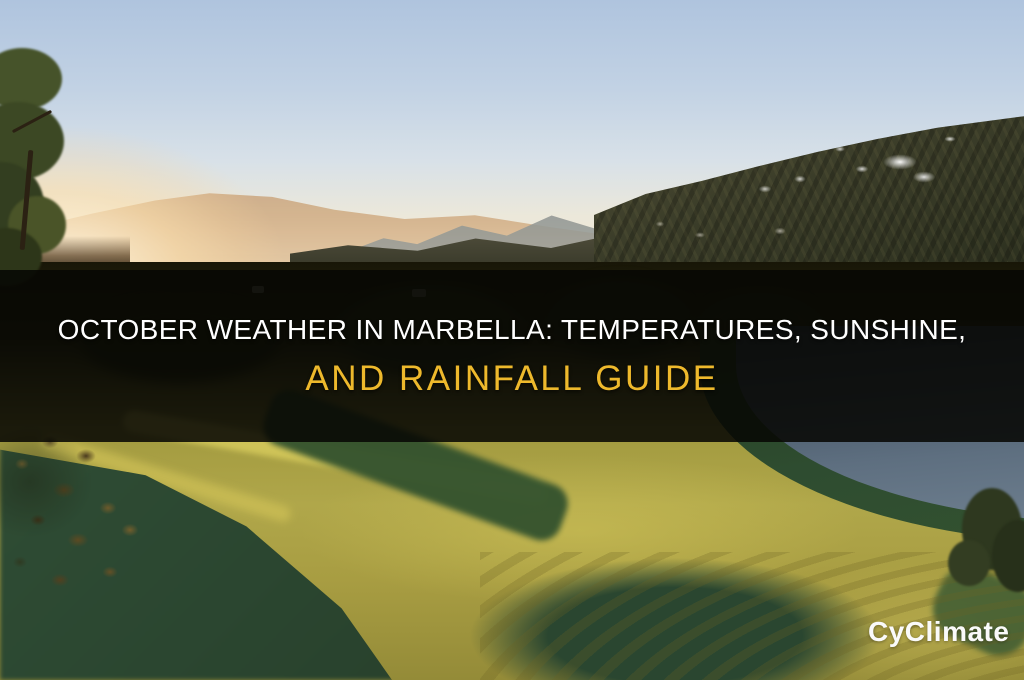  What do you see at coordinates (675, 619) in the screenshot?
I see `fairway-shadow-mid` at bounding box center [675, 619].